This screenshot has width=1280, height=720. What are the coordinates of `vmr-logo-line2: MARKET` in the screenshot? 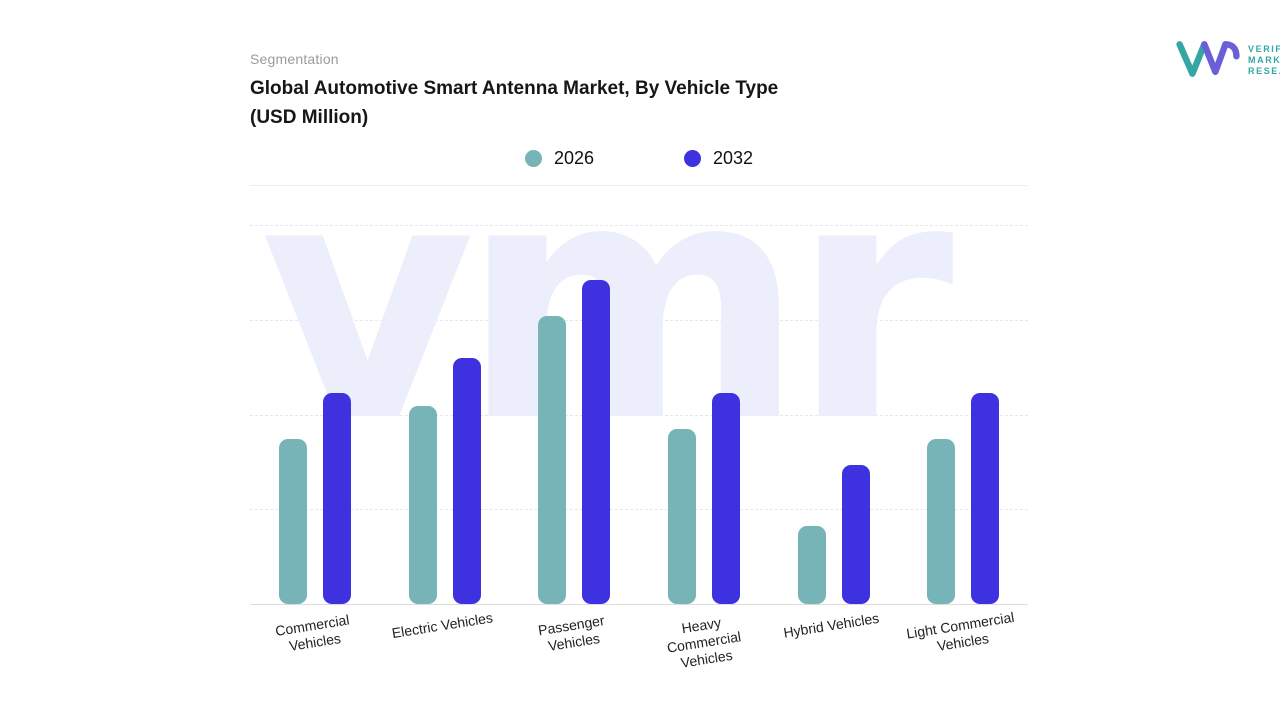 It's located at (1264, 59).